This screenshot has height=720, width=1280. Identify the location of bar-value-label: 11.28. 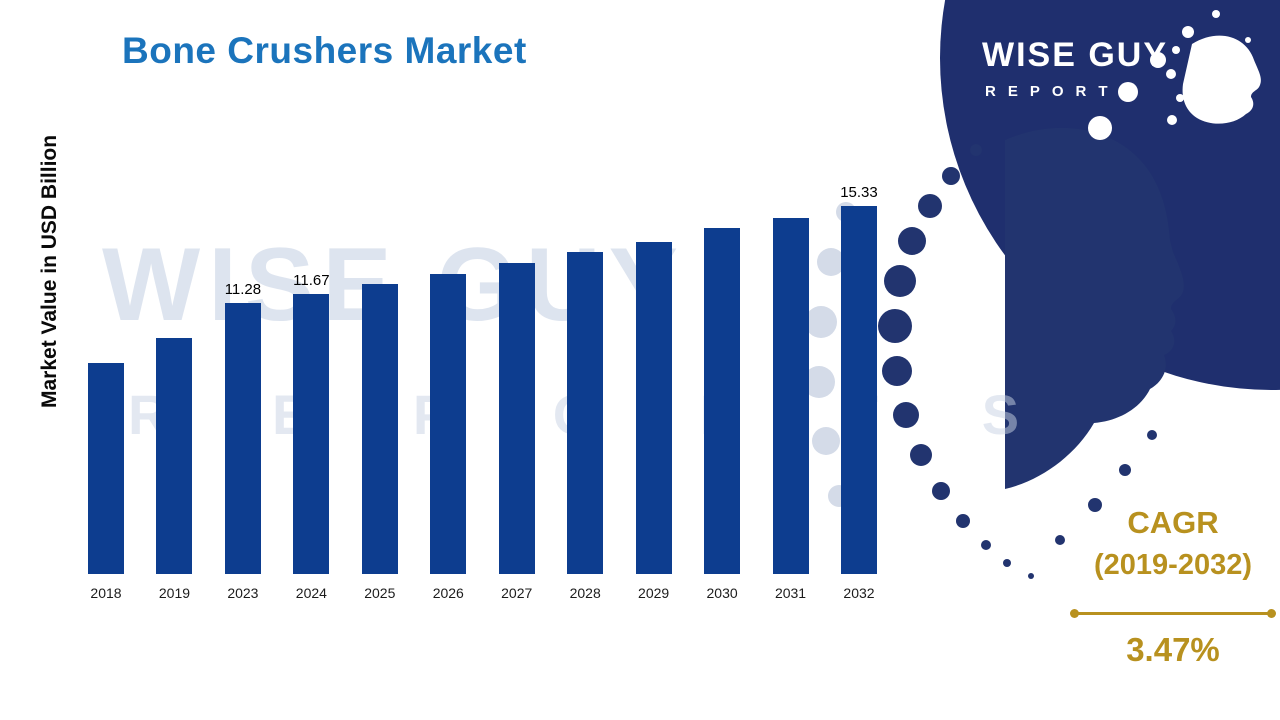
(243, 289).